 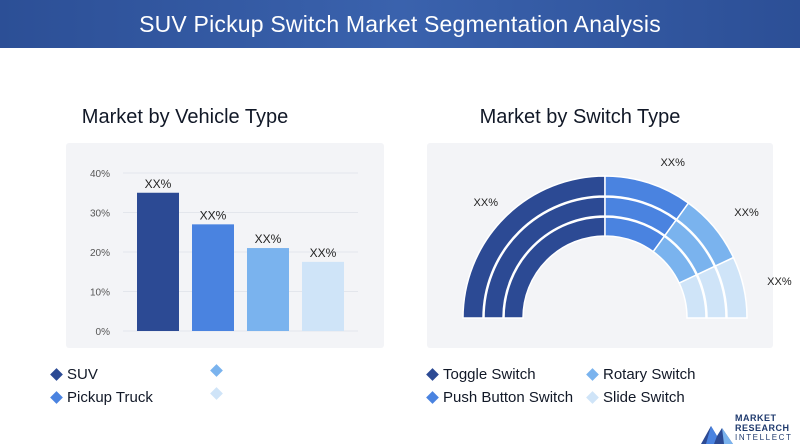 What do you see at coordinates (717, 435) in the screenshot?
I see `logo-mountain-icon` at bounding box center [717, 435].